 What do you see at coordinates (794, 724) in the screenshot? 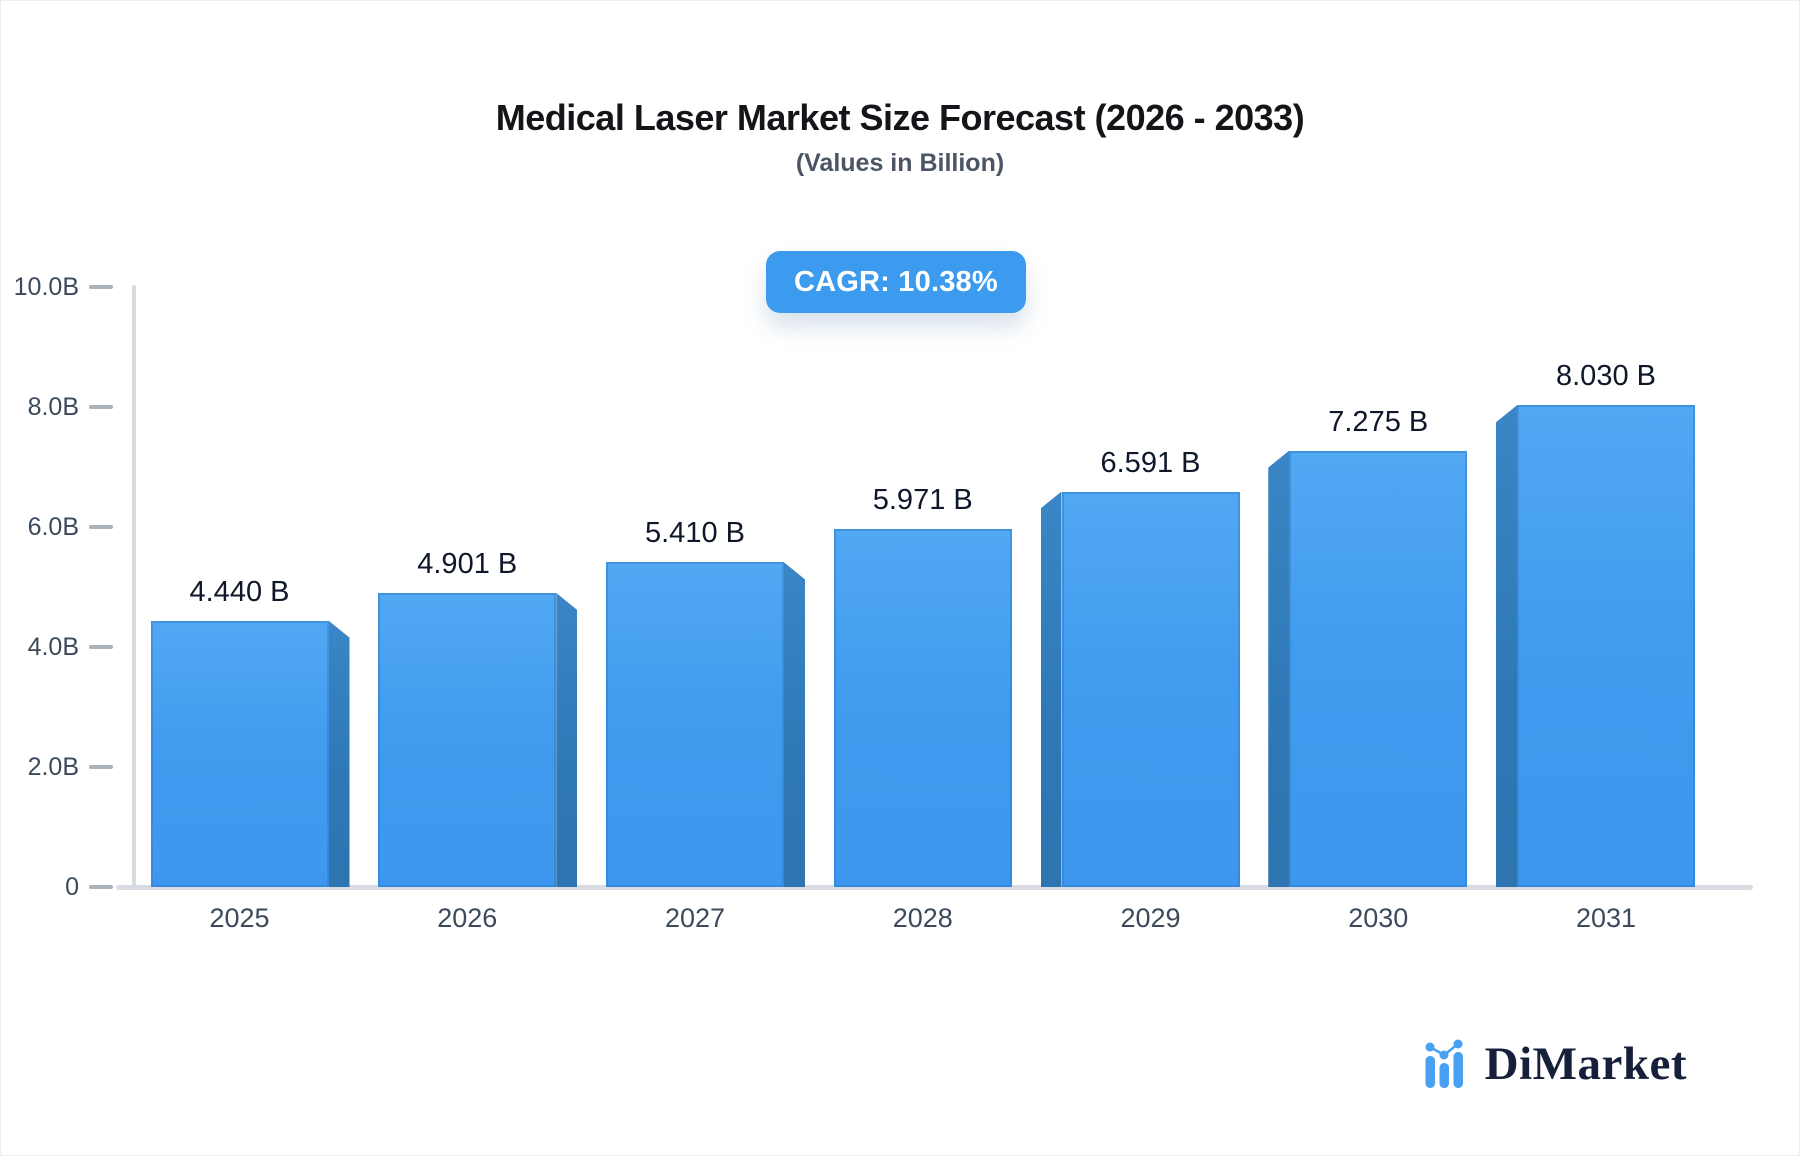
I see `bar-side-face-2027` at bounding box center [794, 724].